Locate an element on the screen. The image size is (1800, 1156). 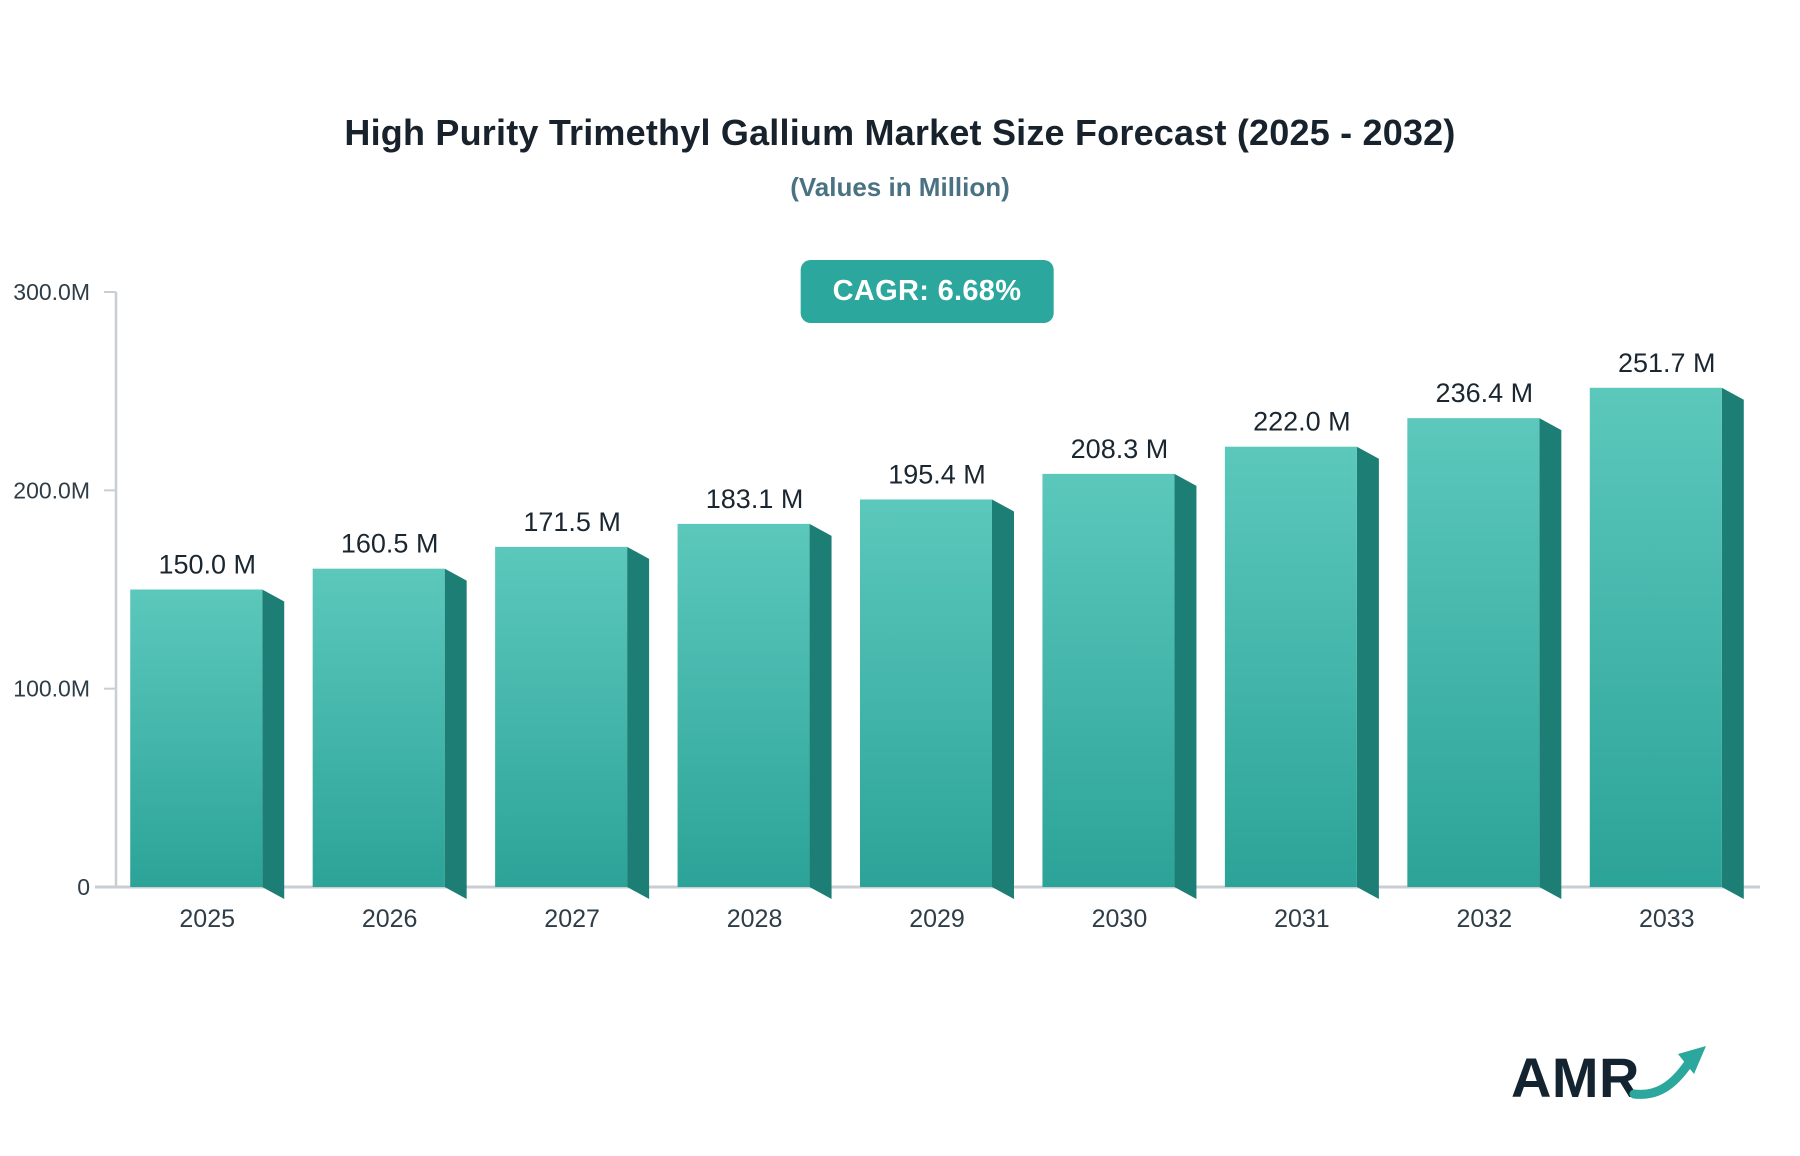
bar-2026: 160.5 M 2026 is located at coordinates (389, 731).